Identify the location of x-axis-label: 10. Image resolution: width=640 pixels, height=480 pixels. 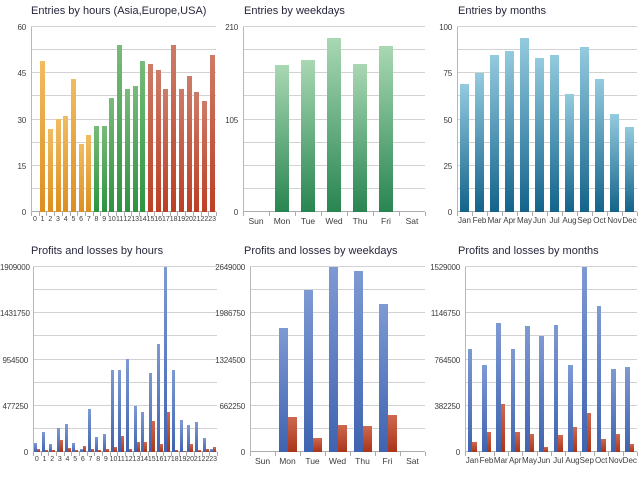
(111, 219).